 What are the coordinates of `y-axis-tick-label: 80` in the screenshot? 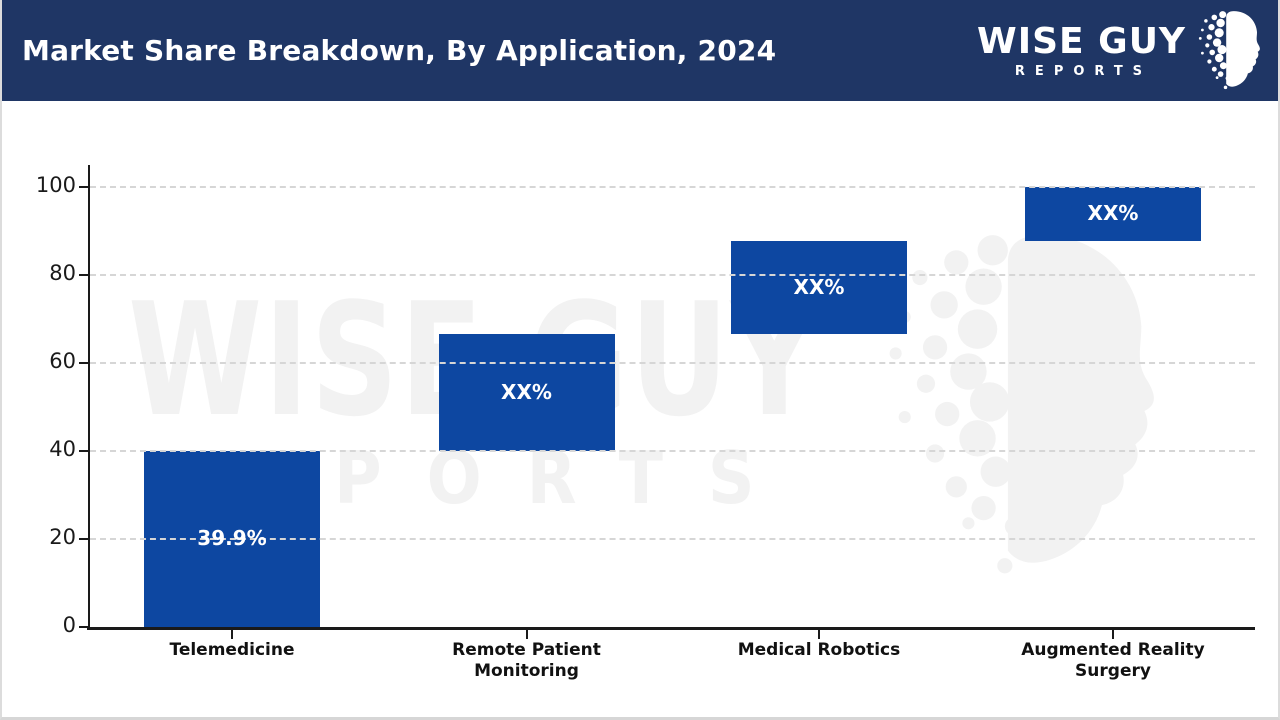 It's located at (62, 273).